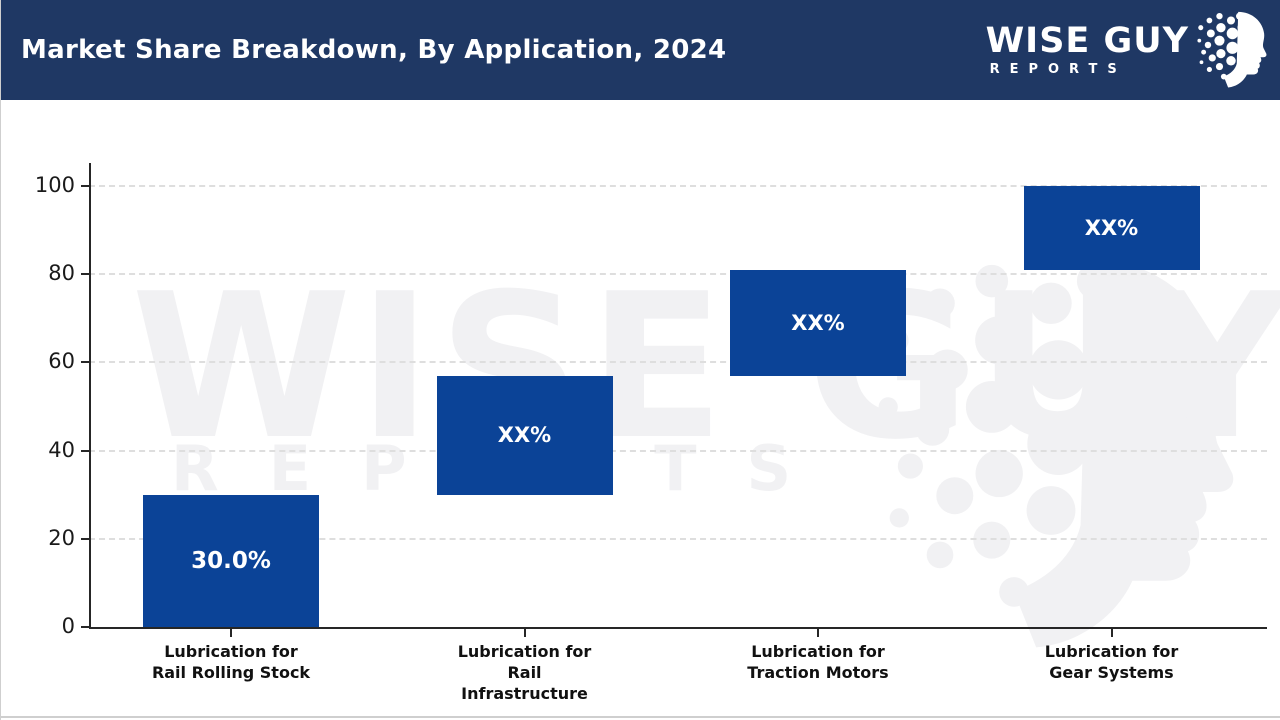 This screenshot has width=1280, height=720. Describe the element at coordinates (1112, 662) in the screenshot. I see `x-axis-category-label: Lubrication for Gear Systems` at that location.